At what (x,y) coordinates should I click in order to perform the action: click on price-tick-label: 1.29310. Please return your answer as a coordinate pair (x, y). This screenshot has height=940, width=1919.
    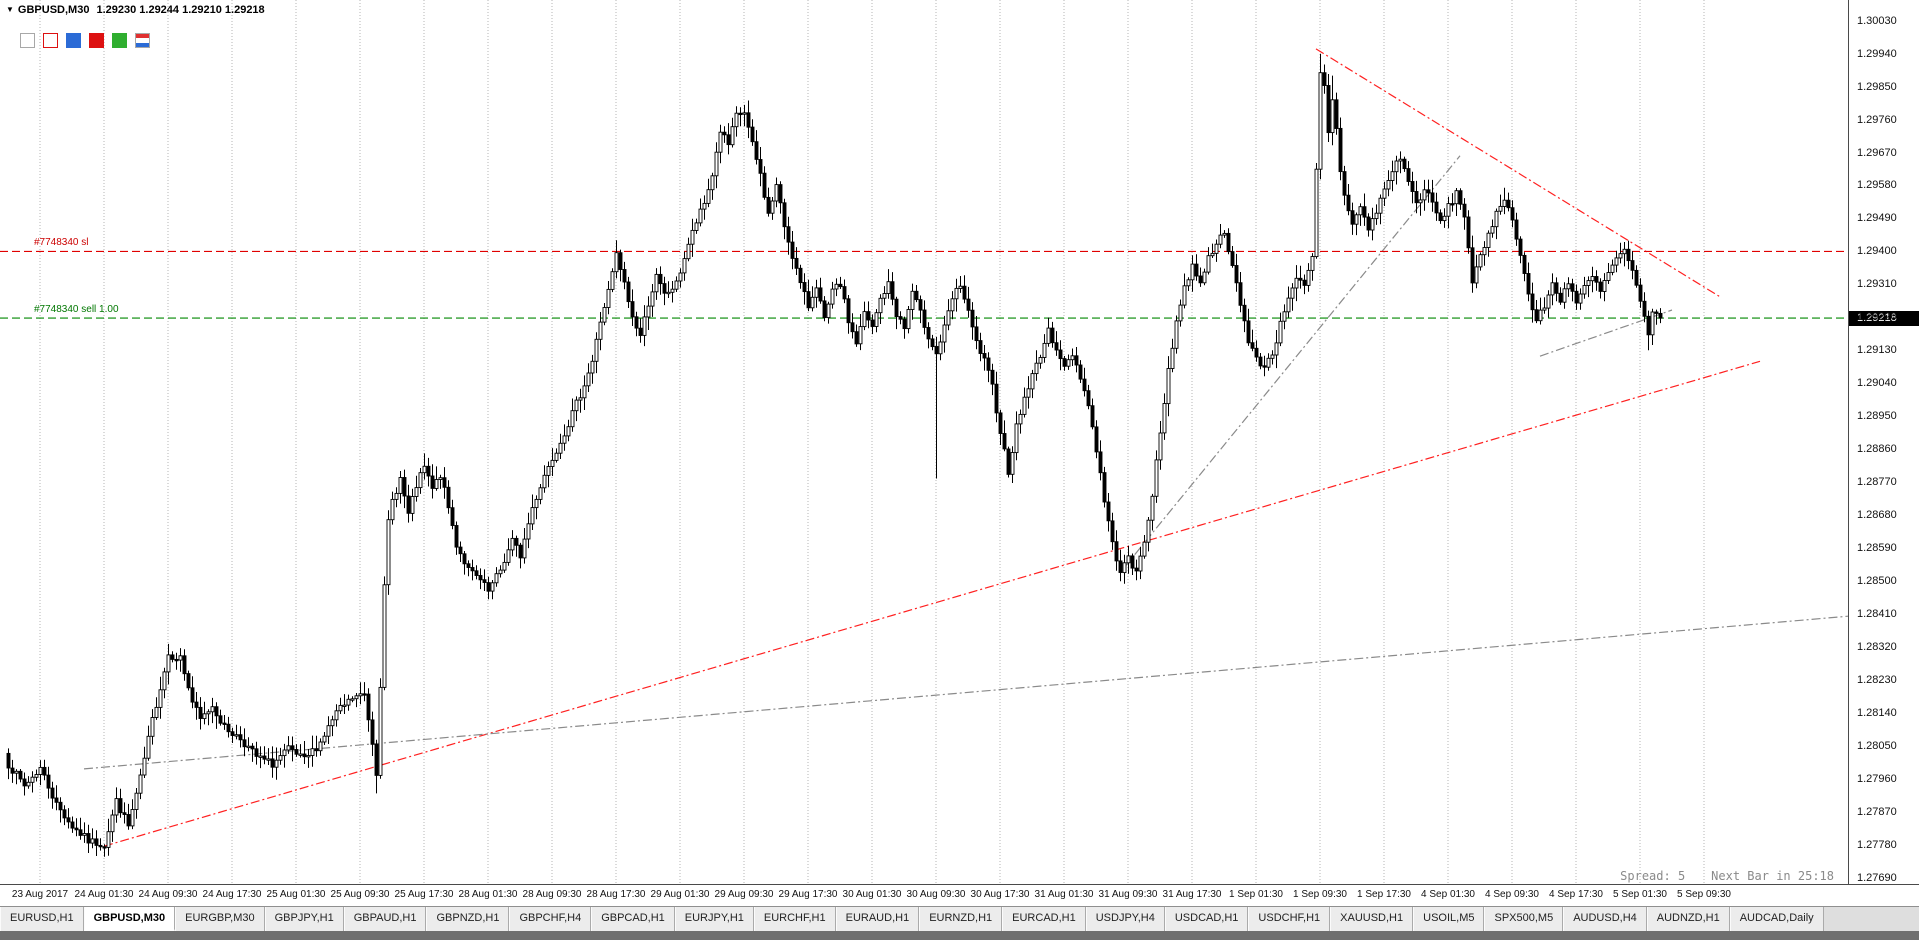
    Looking at the image, I should click on (1877, 284).